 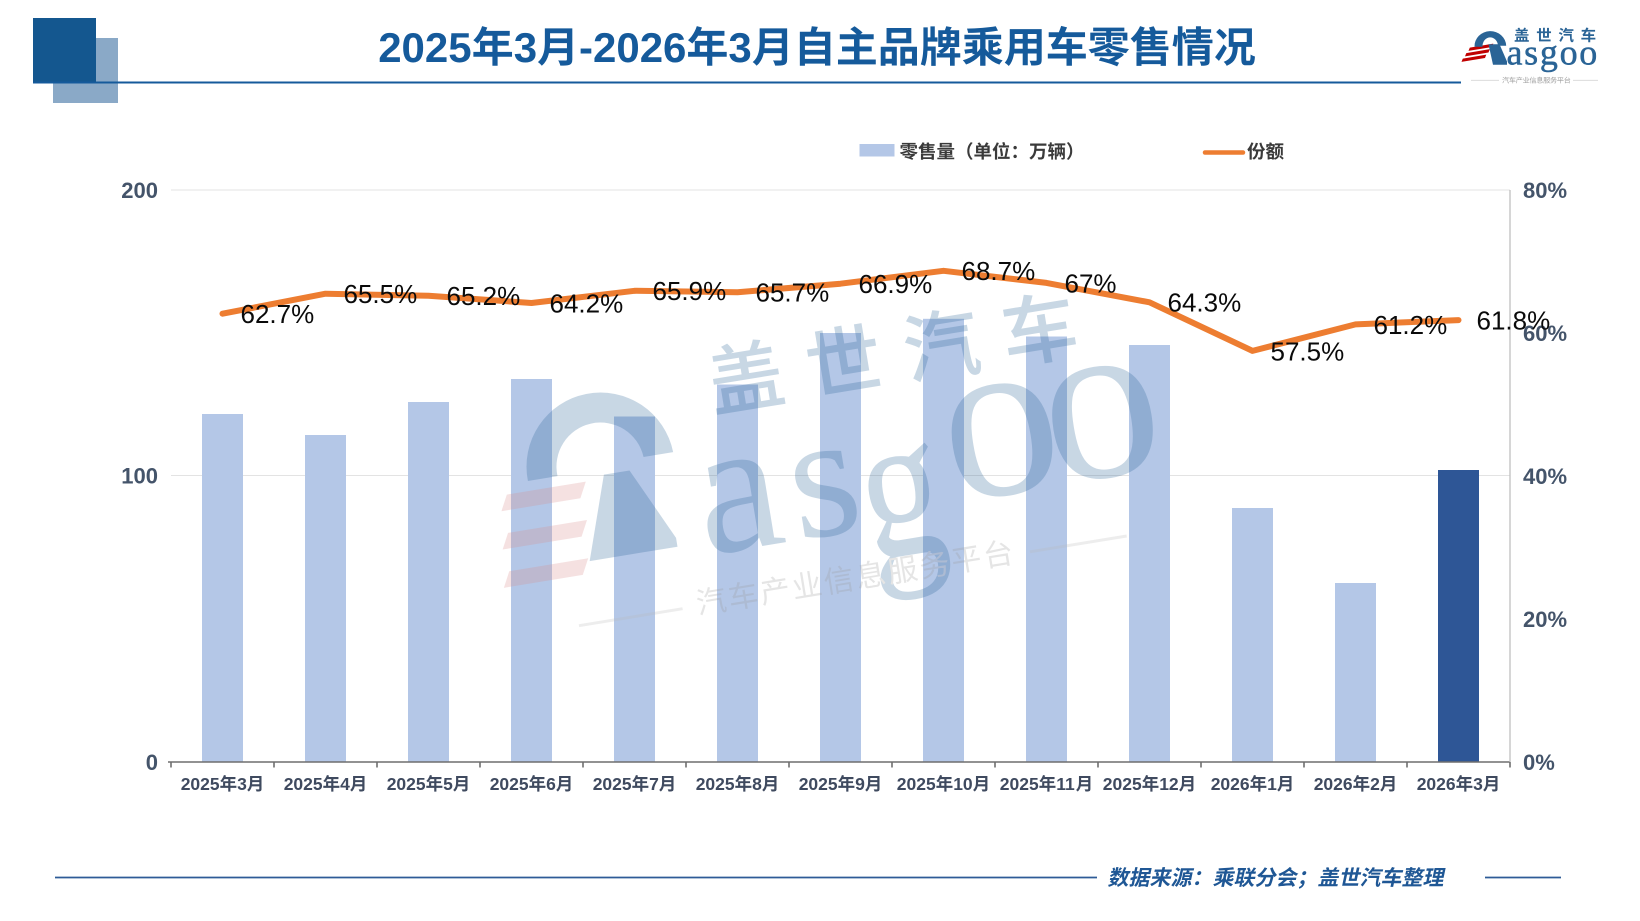 What do you see at coordinates (484, 296) in the screenshot?
I see `svg-text: 65.2%` at bounding box center [484, 296].